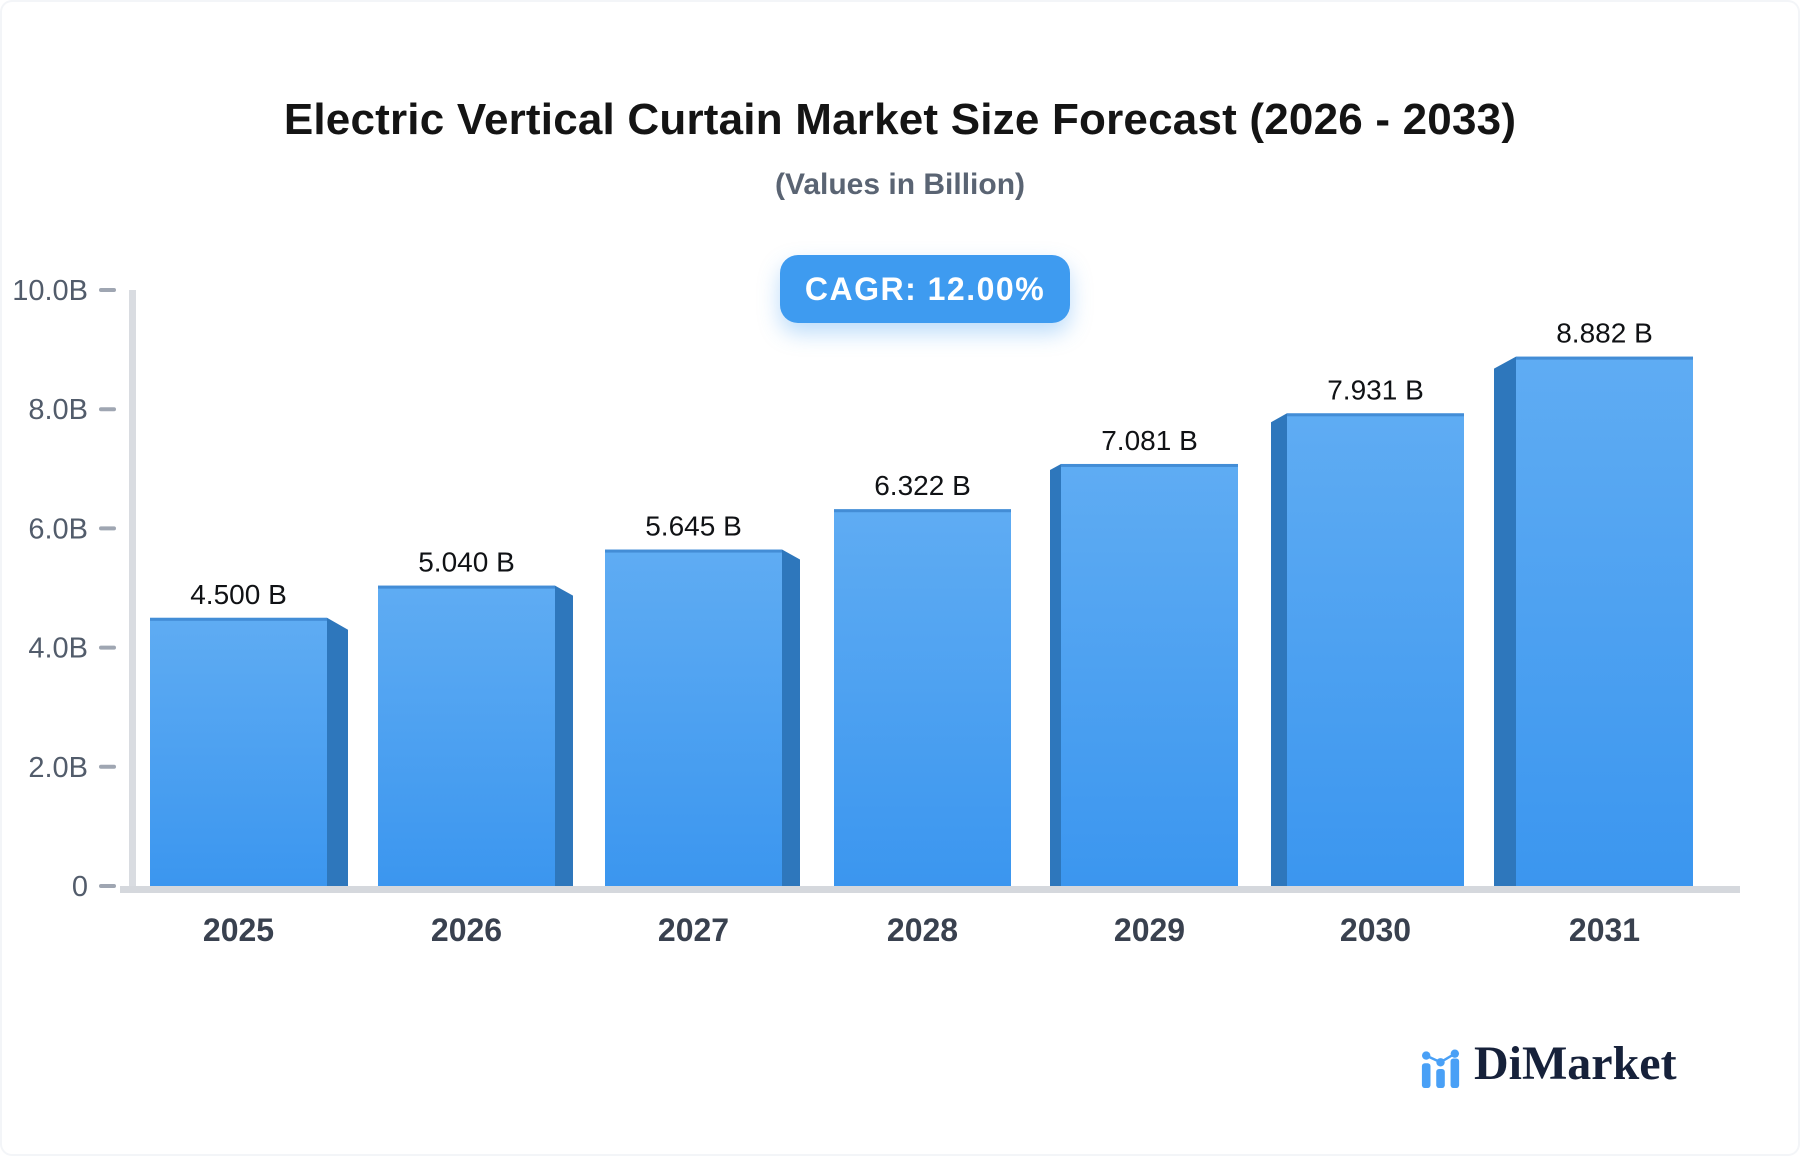  Describe the element at coordinates (58, 649) in the screenshot. I see `y-tick-label: 4.0B` at that location.